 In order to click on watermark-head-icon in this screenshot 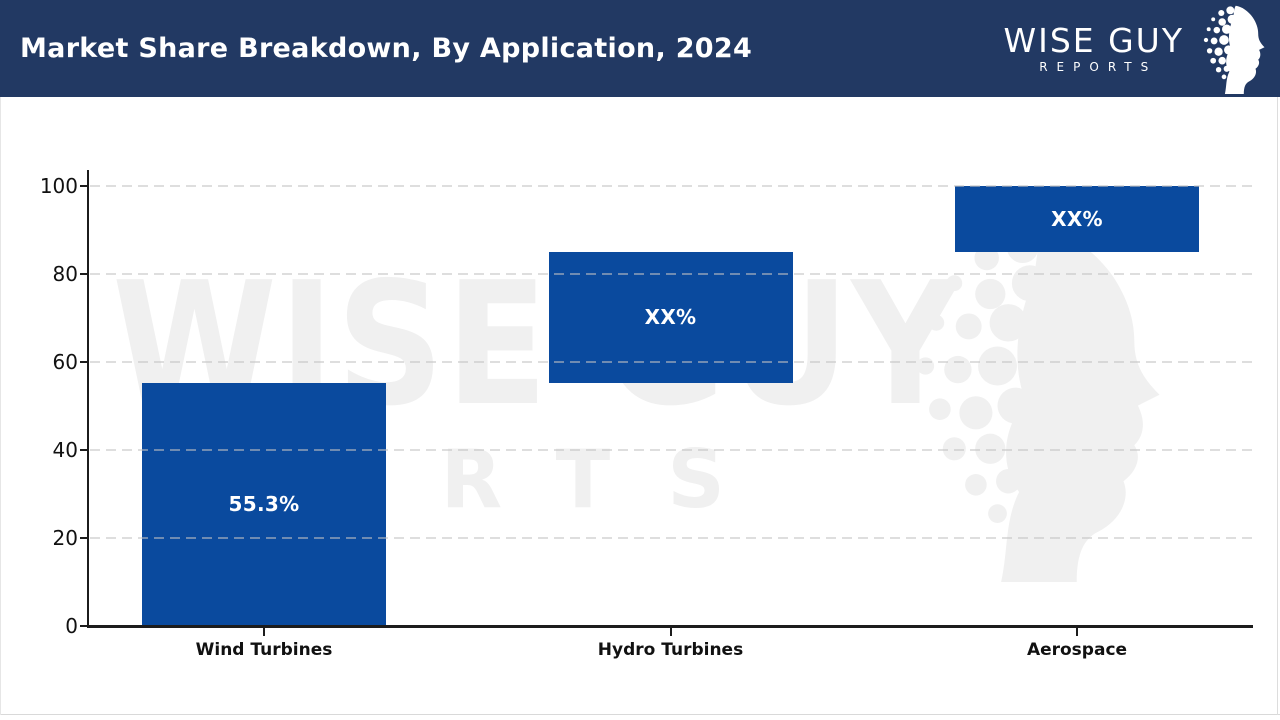, I will do `click(1038, 405)`.